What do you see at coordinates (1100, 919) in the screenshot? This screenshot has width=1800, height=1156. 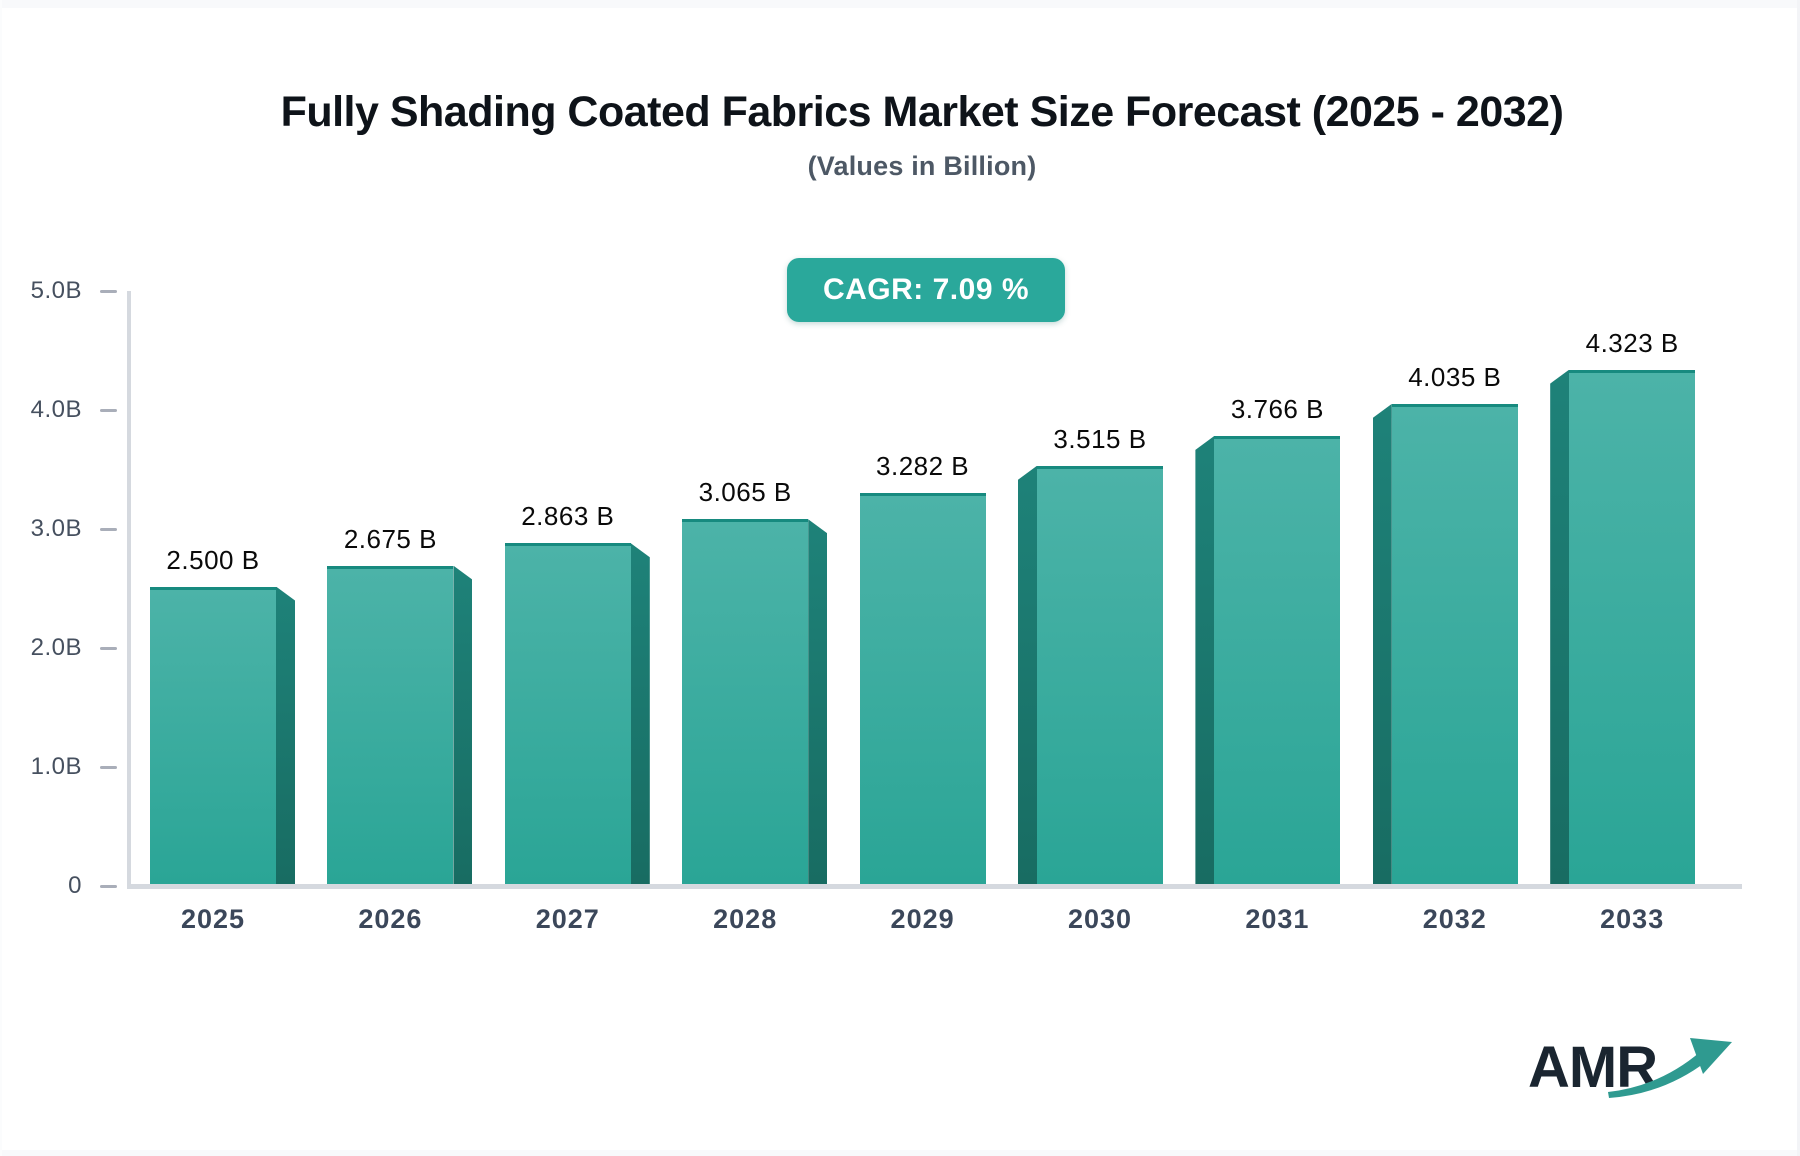 I see `x-axis-label: 2030` at bounding box center [1100, 919].